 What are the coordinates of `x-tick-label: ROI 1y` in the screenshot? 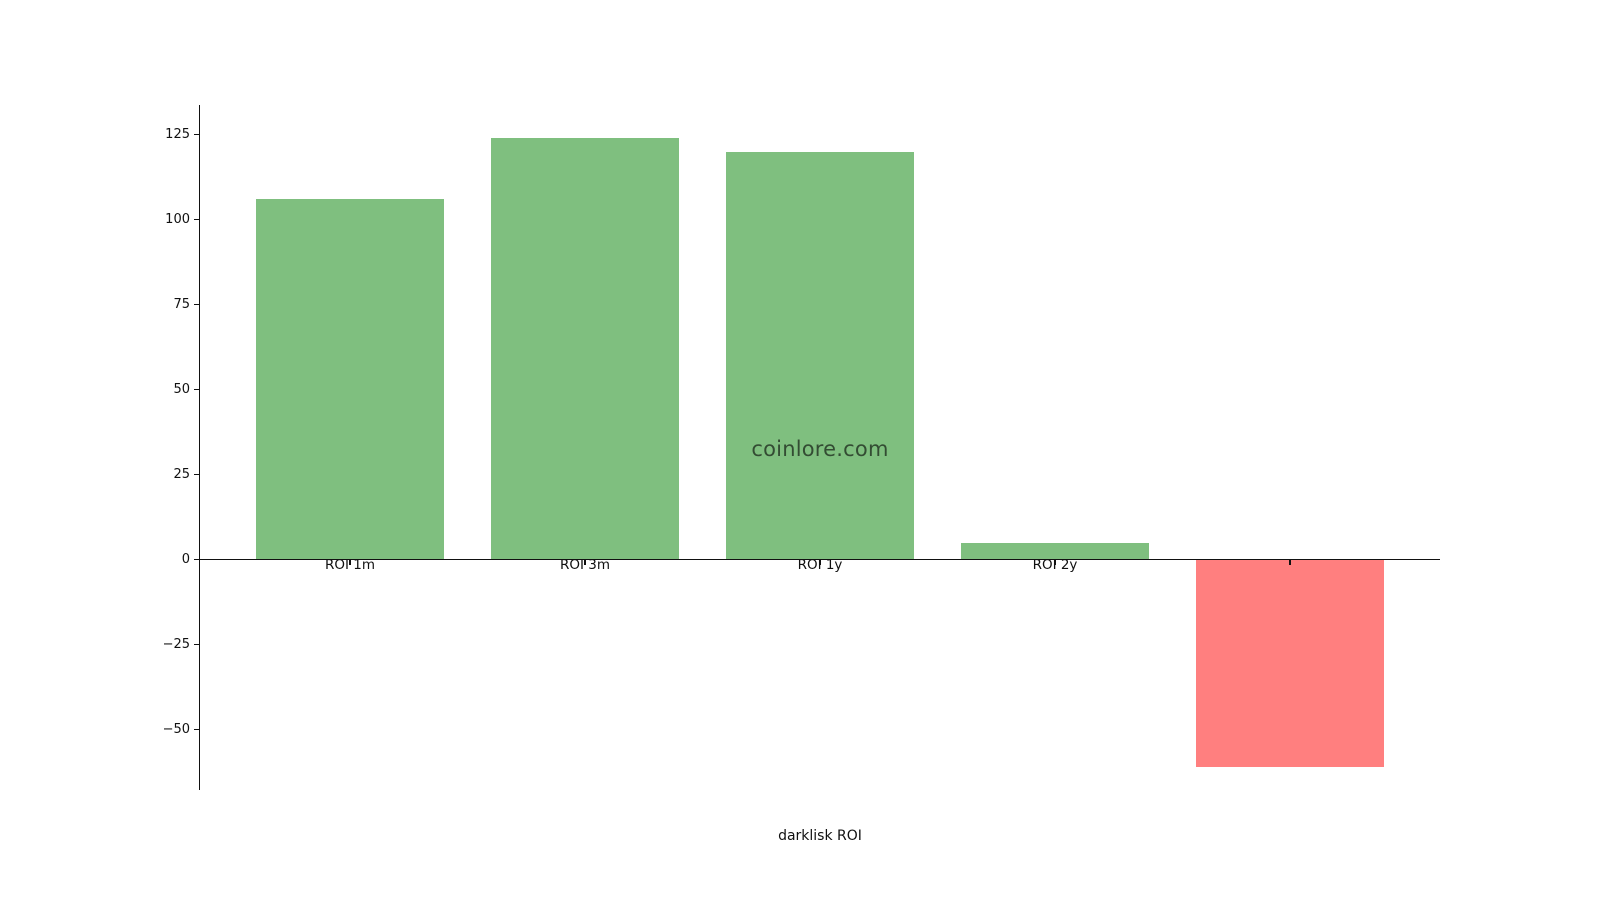 It's located at (820, 565).